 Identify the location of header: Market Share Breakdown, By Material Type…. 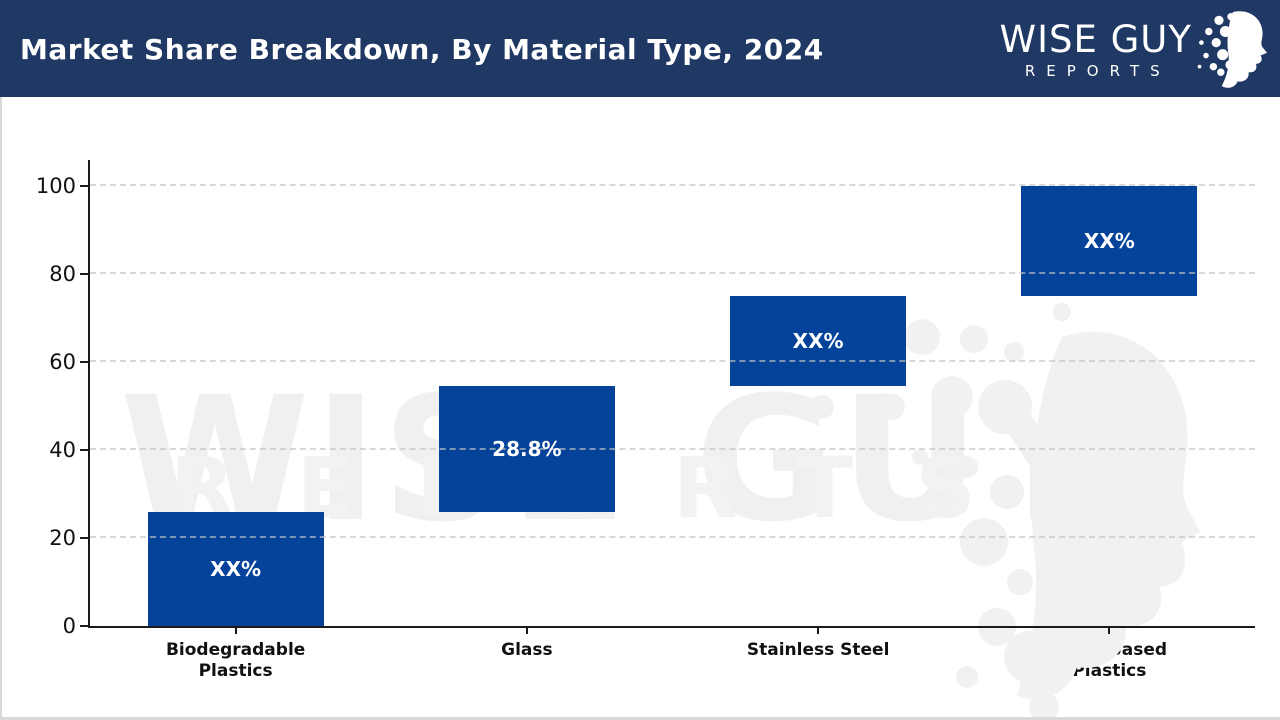
(640, 48).